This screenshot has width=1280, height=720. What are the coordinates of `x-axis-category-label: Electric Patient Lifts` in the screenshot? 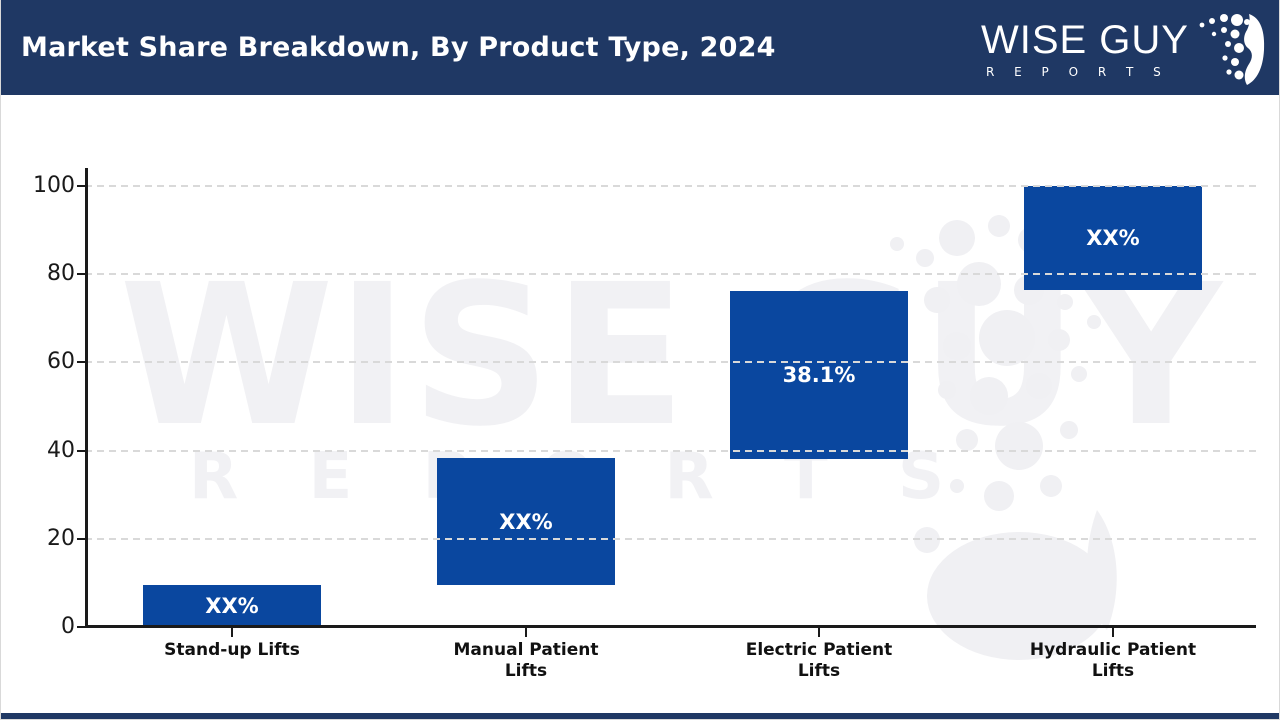 It's located at (819, 661).